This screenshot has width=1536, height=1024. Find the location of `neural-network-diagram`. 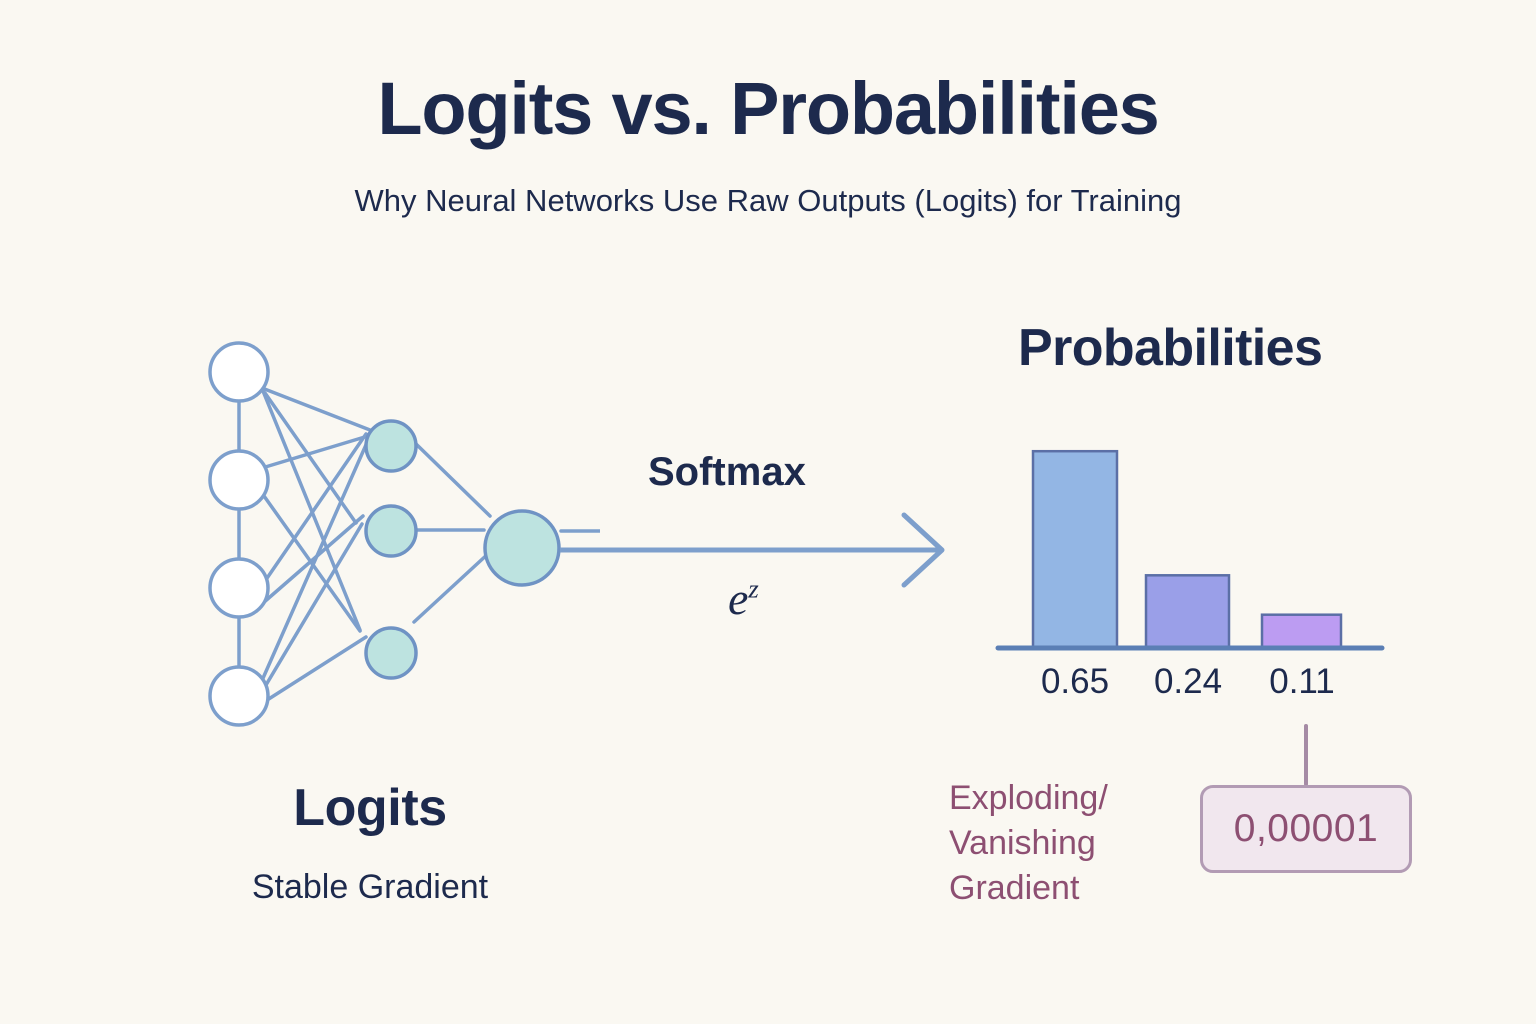

neural-network-diagram is located at coordinates (404, 534).